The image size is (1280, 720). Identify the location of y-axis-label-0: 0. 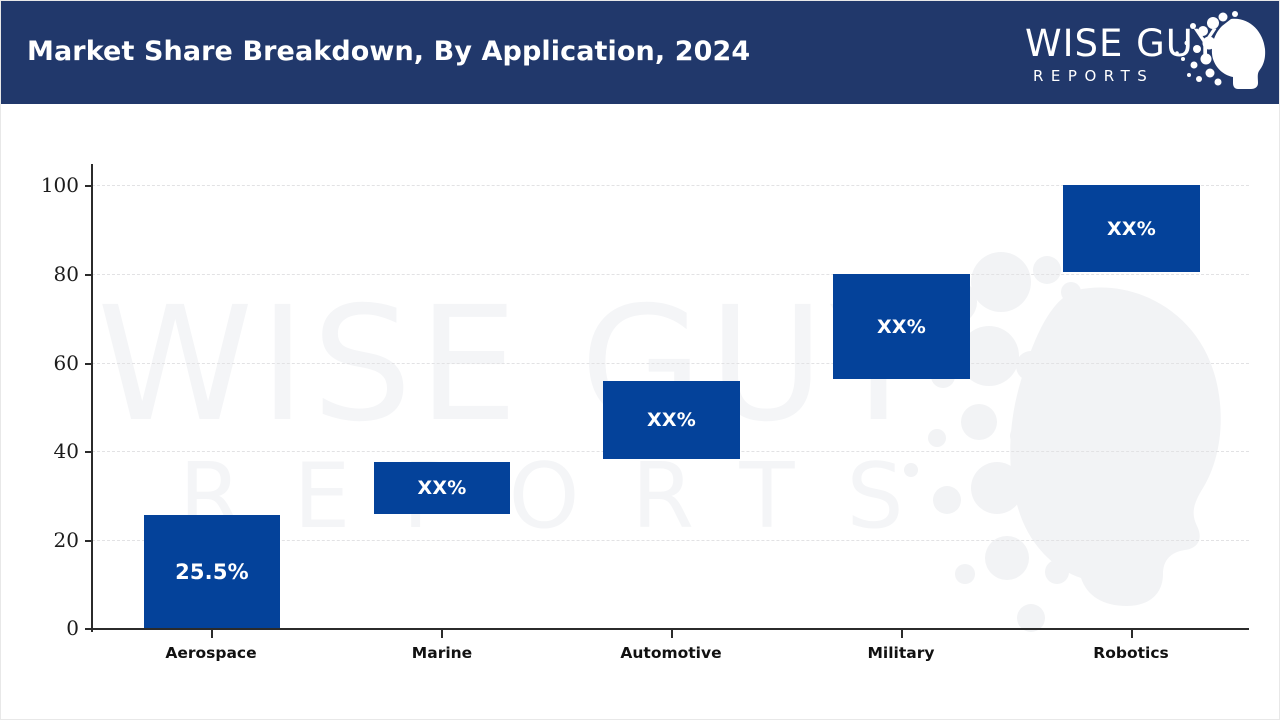
(72, 628).